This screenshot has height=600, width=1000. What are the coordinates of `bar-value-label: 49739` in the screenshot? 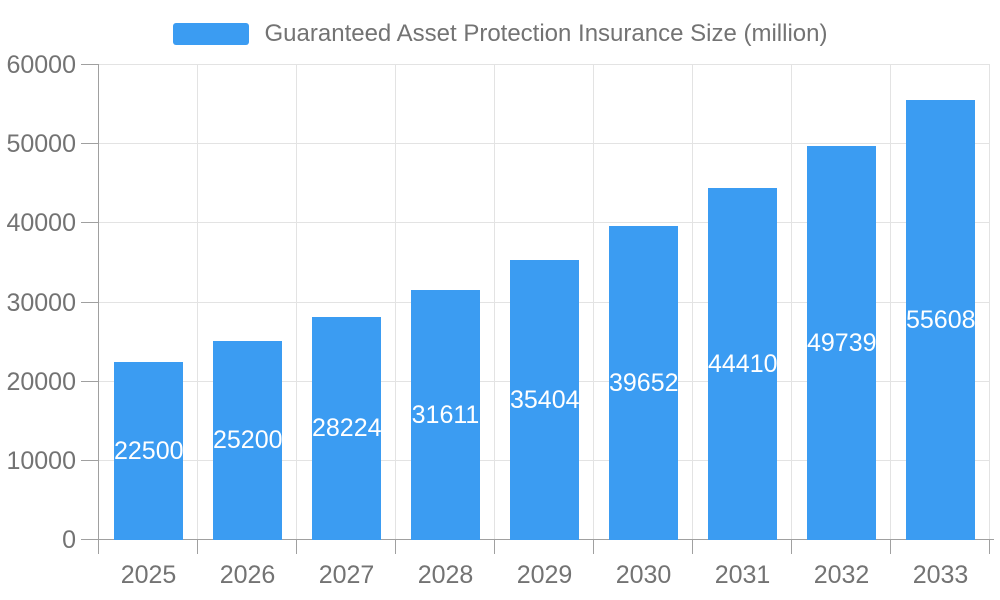 It's located at (842, 343).